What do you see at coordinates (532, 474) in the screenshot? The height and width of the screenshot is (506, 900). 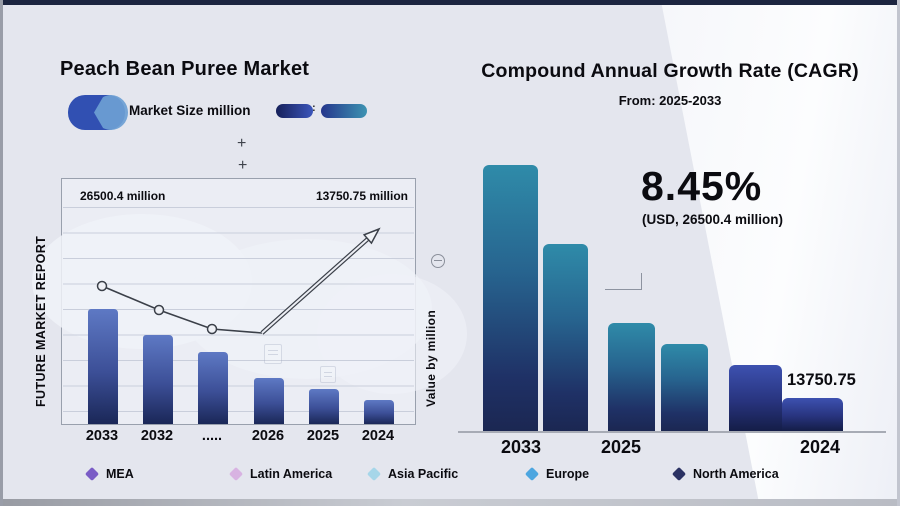 I see `legend-marker-europe-icon` at bounding box center [532, 474].